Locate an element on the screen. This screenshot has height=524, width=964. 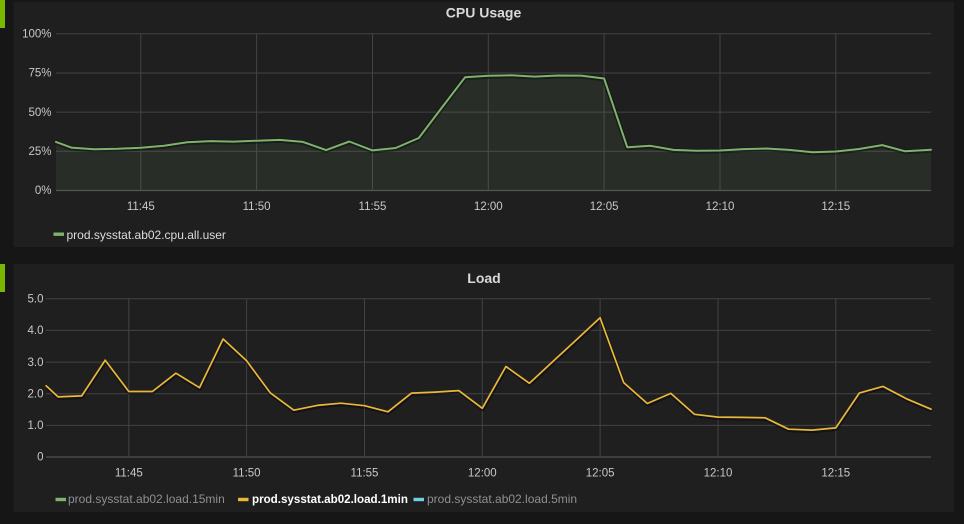
svg-text: 0% is located at coordinates (43, 191).